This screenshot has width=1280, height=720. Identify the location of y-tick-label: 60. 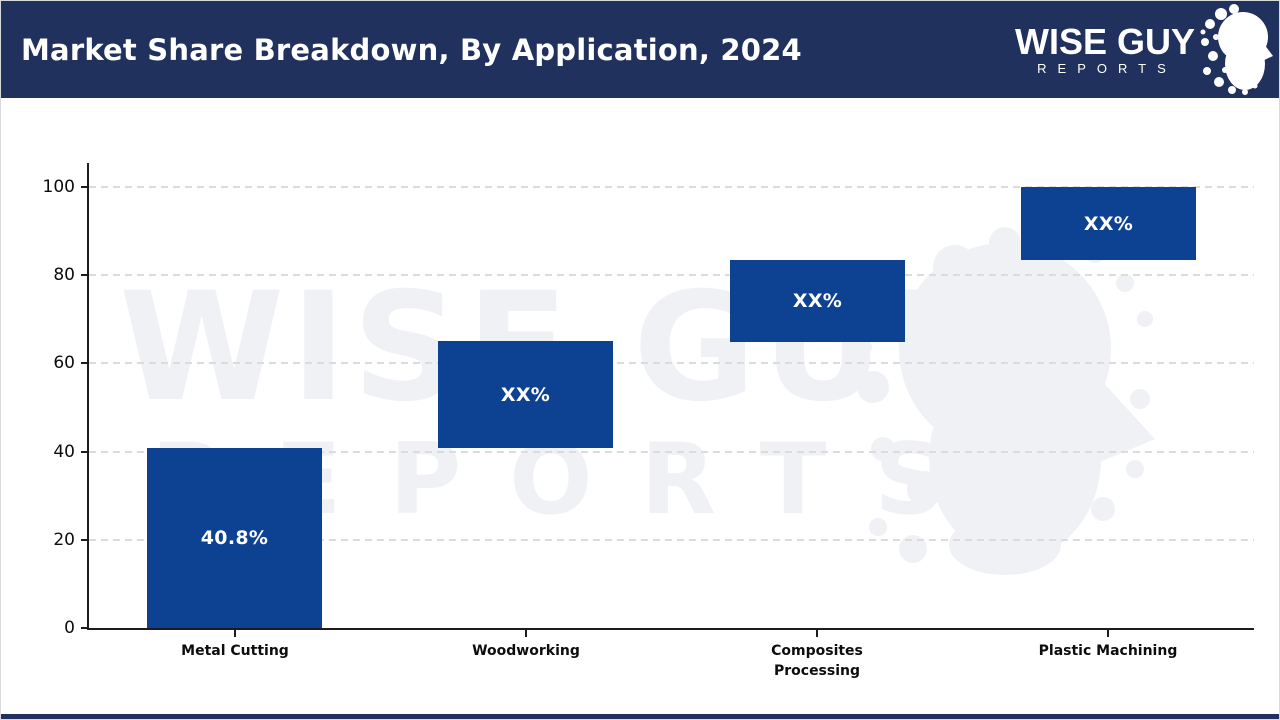
(64, 363).